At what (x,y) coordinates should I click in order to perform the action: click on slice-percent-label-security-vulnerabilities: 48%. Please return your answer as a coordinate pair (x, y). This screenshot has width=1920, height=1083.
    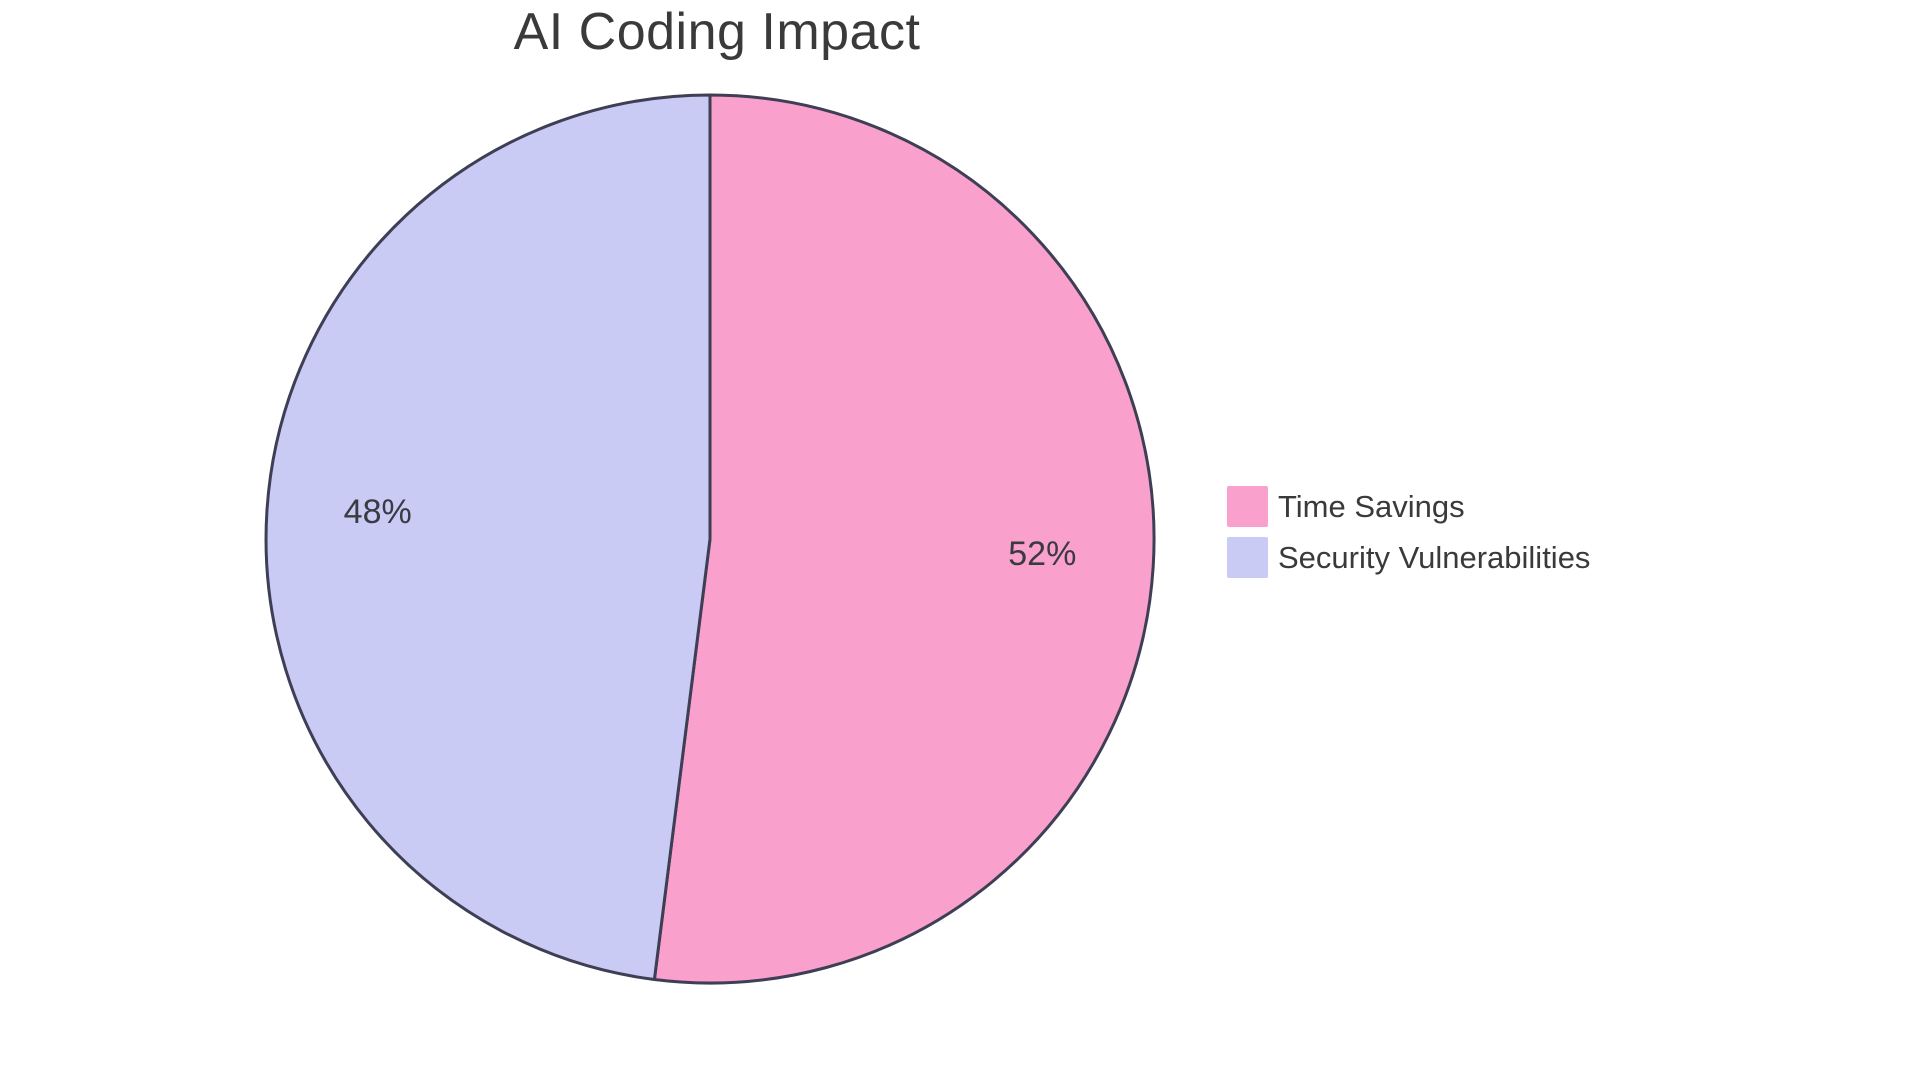
    Looking at the image, I should click on (378, 512).